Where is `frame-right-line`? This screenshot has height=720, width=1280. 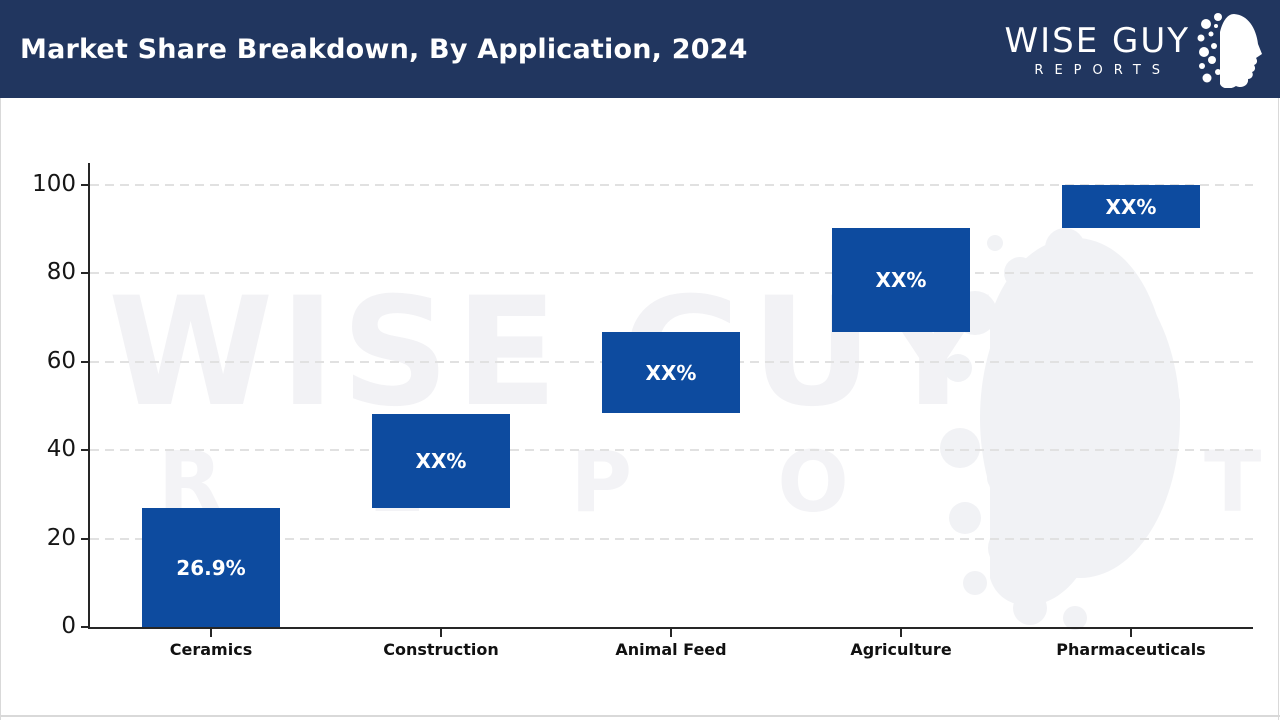
frame-right-line is located at coordinates (1278, 409).